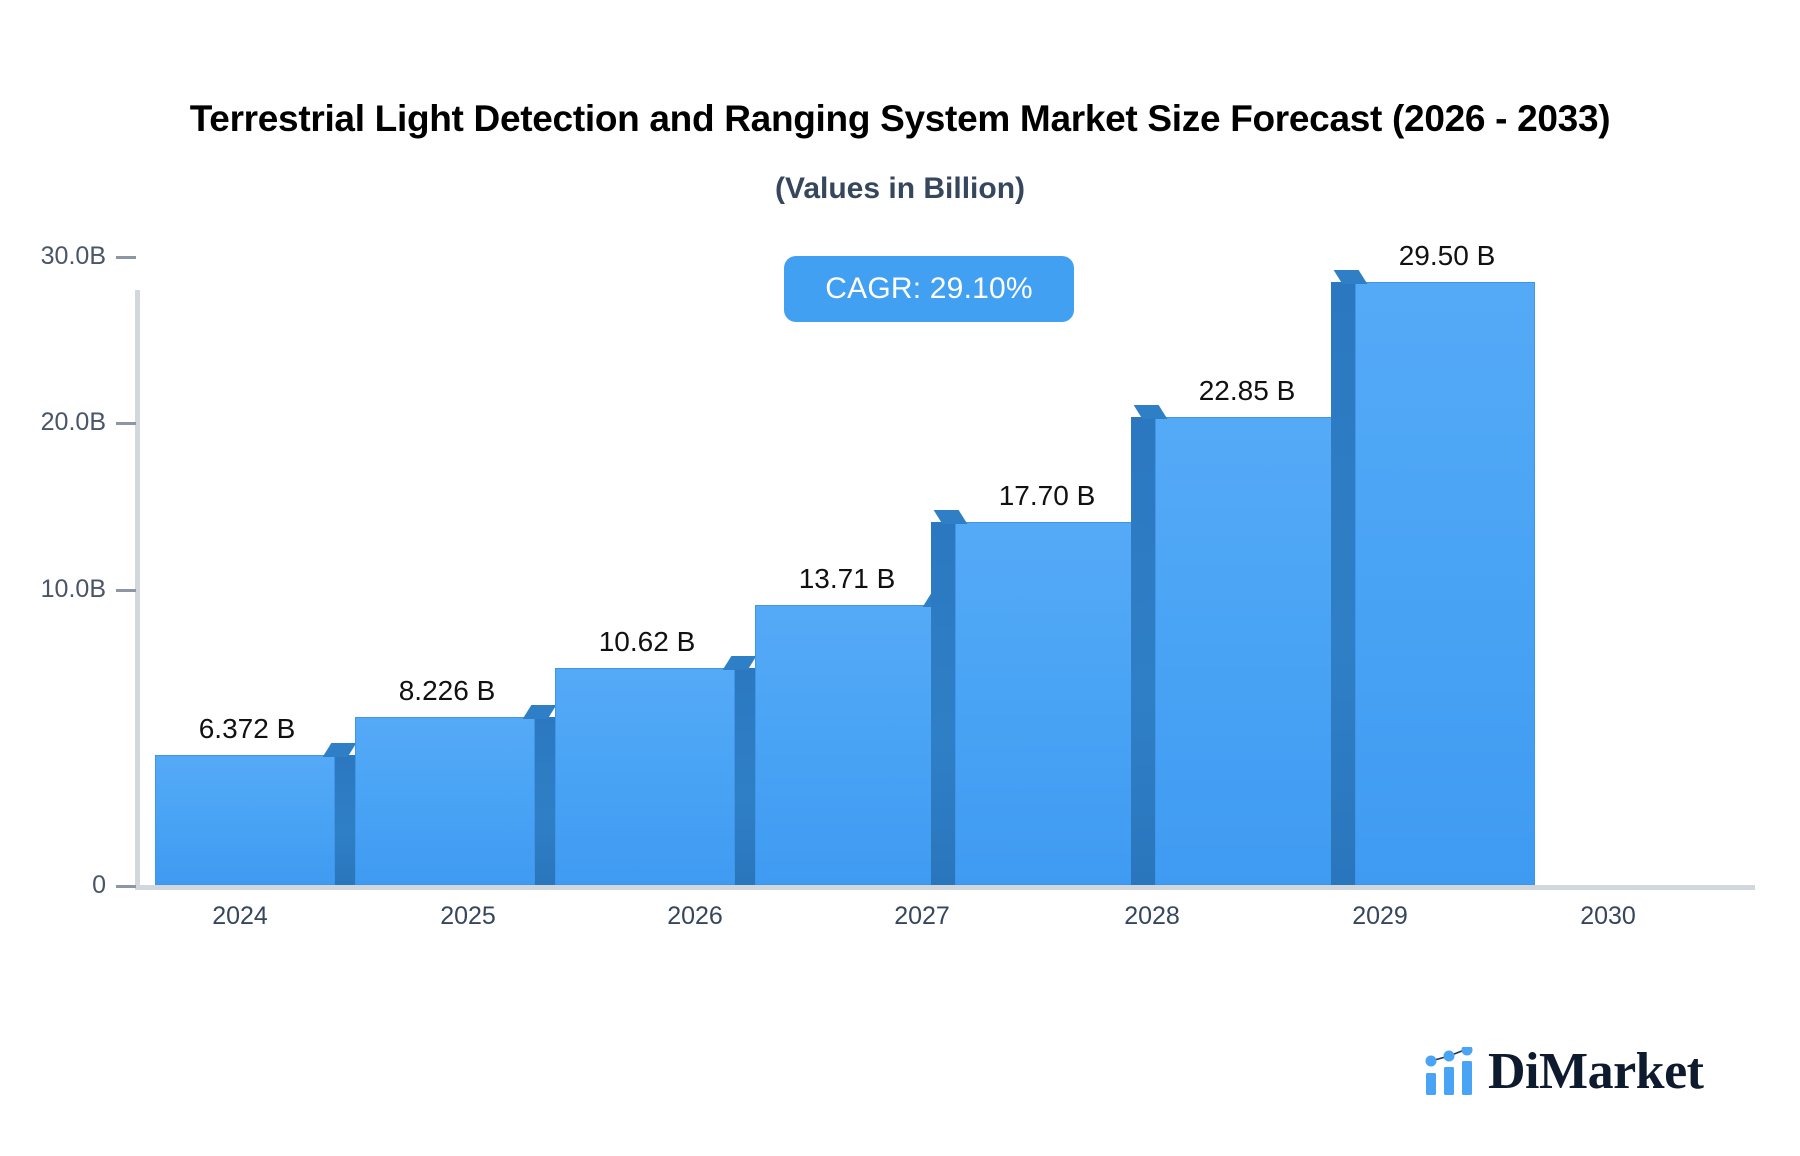 This screenshot has height=1156, width=1800. I want to click on y-tick-10: 10.0B, so click(73, 589).